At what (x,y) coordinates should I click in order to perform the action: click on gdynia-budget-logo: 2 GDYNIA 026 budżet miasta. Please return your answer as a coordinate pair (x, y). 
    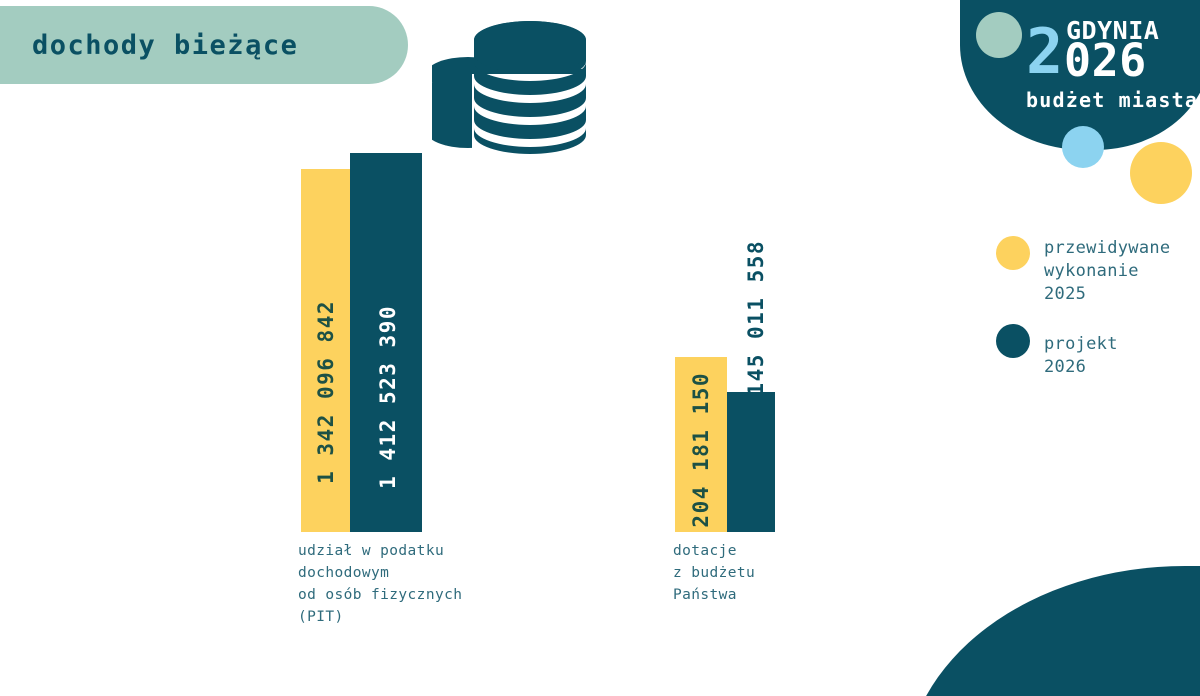
    Looking at the image, I should click on (1080, 102).